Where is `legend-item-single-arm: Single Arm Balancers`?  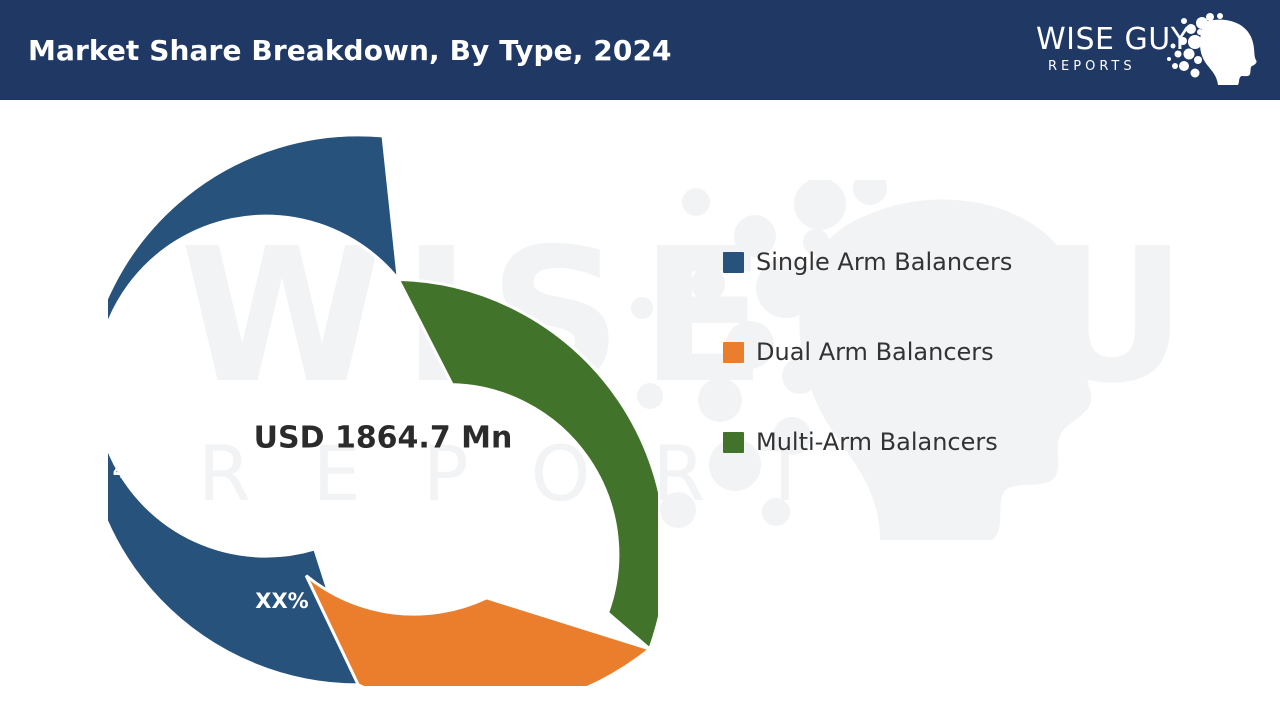
legend-item-single-arm: Single Arm Balancers is located at coordinates (913, 262).